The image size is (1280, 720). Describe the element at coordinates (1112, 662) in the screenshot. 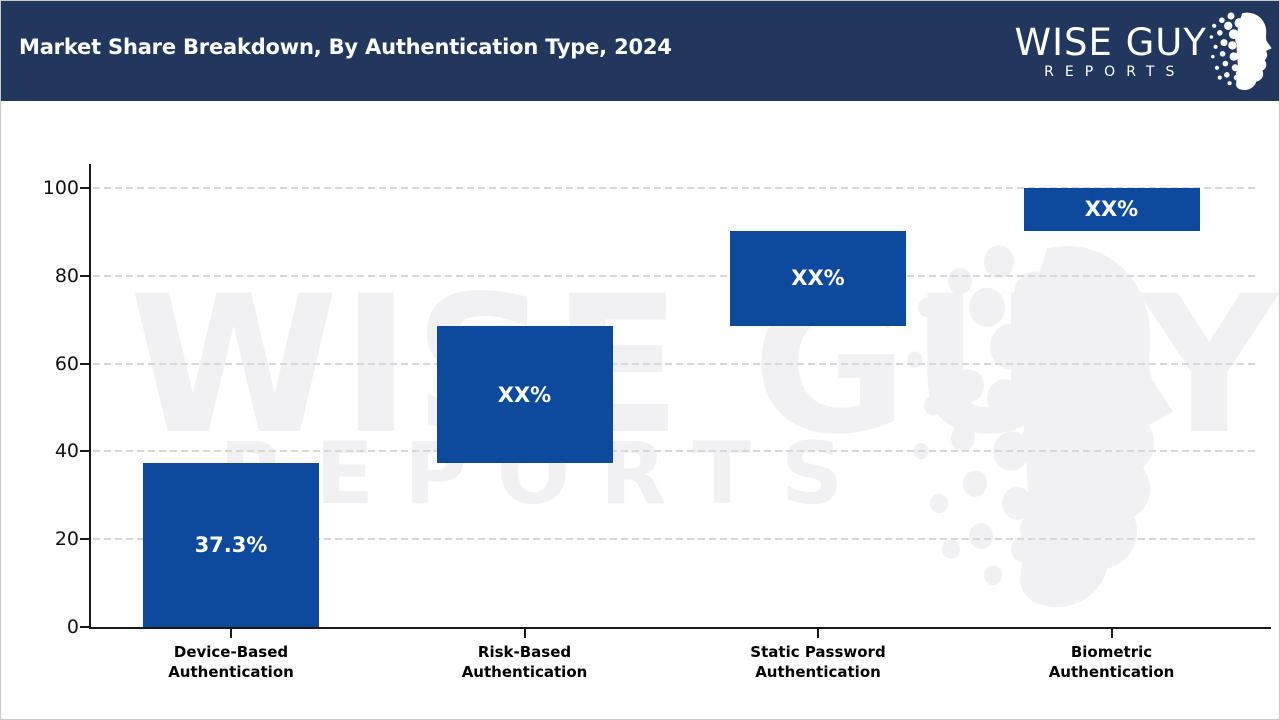

I see `x-category-label: Biometric Authentication` at that location.